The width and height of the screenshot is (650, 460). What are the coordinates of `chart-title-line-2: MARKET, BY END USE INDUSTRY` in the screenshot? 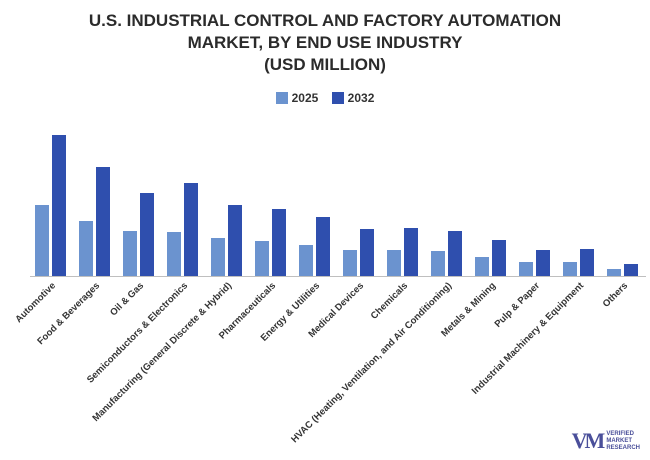 It's located at (325, 42).